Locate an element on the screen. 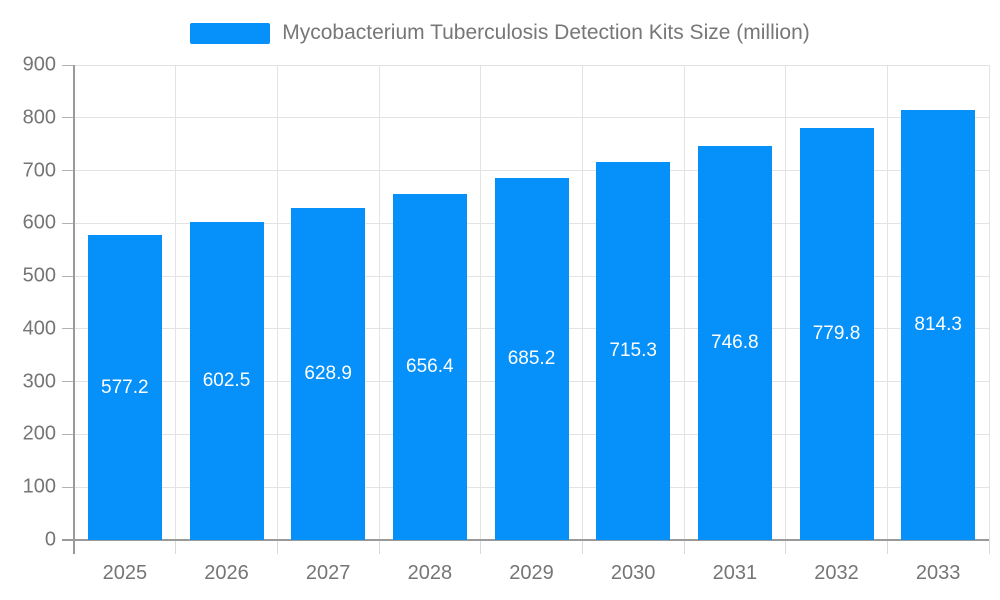  bar-value-label: 779.8 is located at coordinates (836, 334).